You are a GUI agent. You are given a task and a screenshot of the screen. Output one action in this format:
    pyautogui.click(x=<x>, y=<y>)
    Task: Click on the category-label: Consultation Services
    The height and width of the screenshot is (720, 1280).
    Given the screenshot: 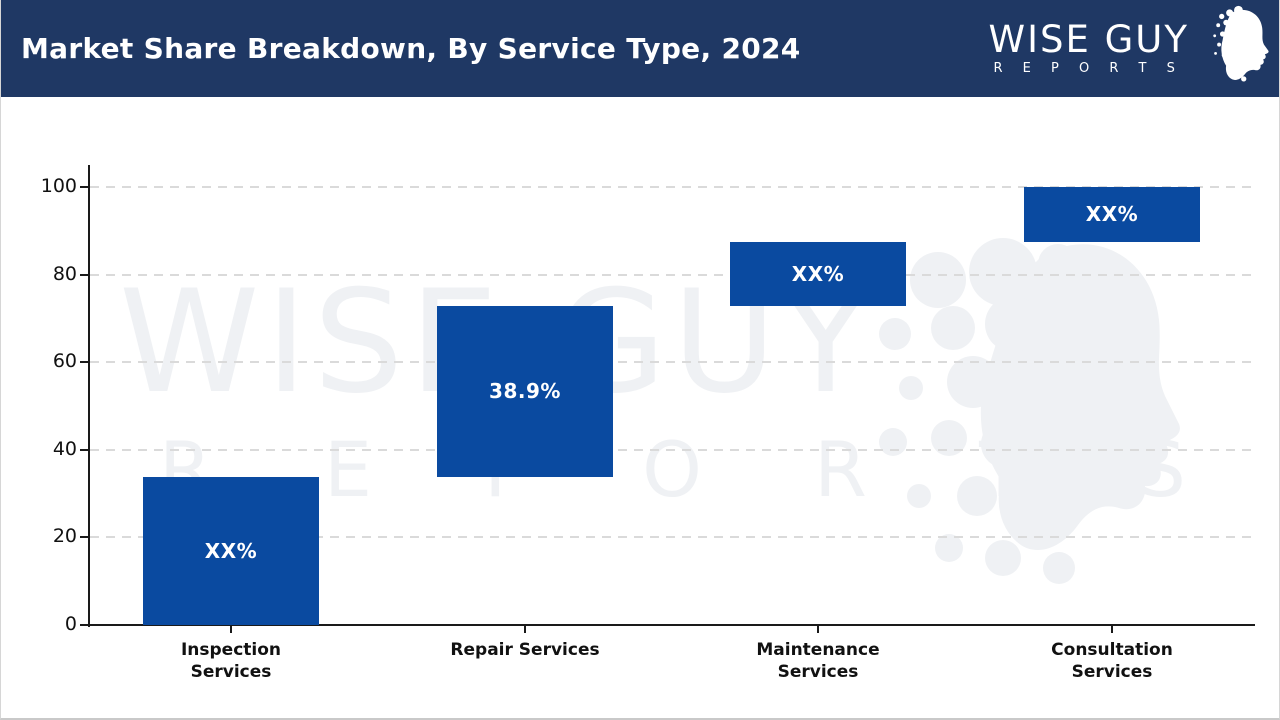 What is the action you would take?
    pyautogui.click(x=1112, y=661)
    